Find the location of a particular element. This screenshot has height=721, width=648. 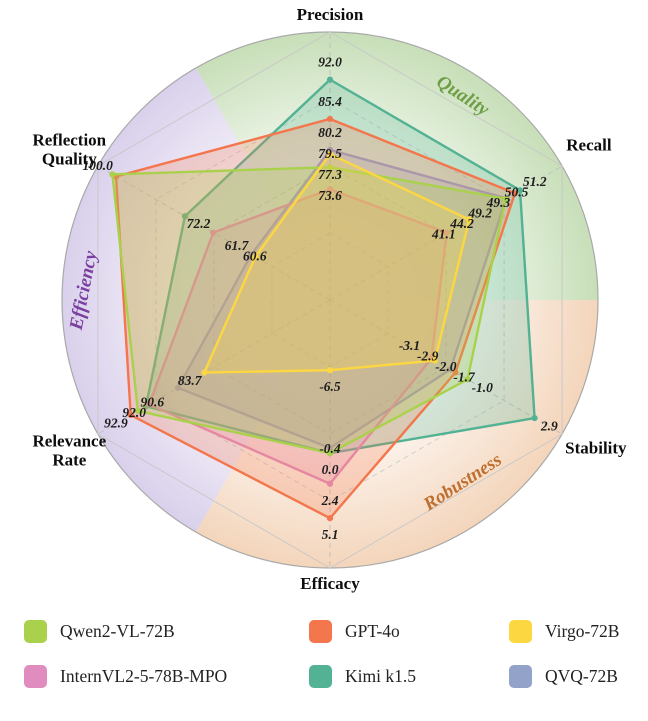

vertex-dot-virgo-72b-precision is located at coordinates (330, 154).